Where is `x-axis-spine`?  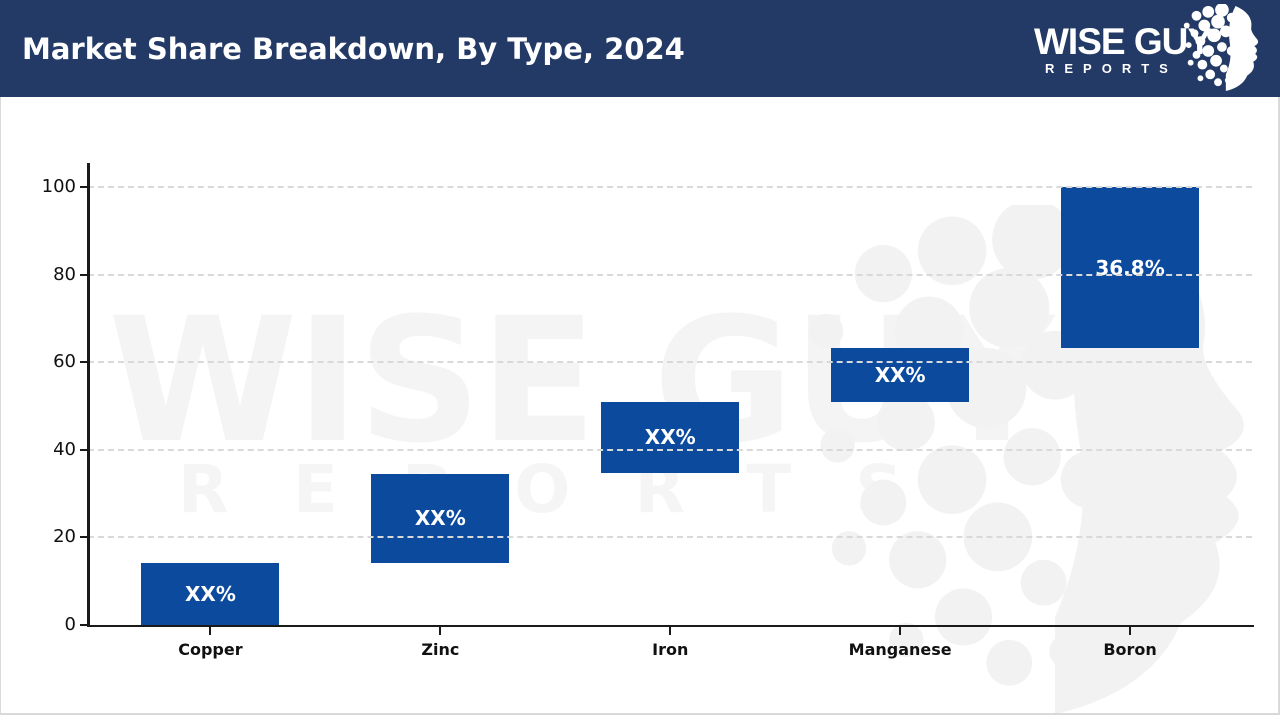
x-axis-spine is located at coordinates (670, 625).